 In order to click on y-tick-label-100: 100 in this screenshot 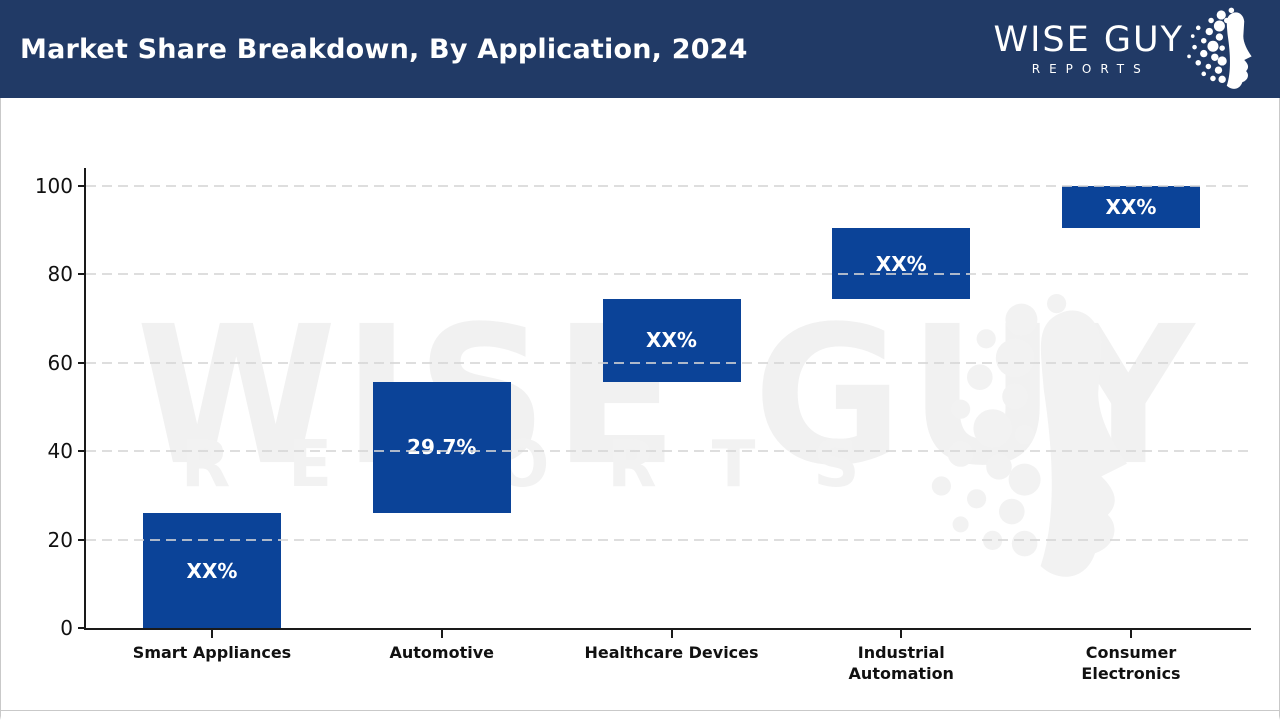, I will do `click(53, 186)`.